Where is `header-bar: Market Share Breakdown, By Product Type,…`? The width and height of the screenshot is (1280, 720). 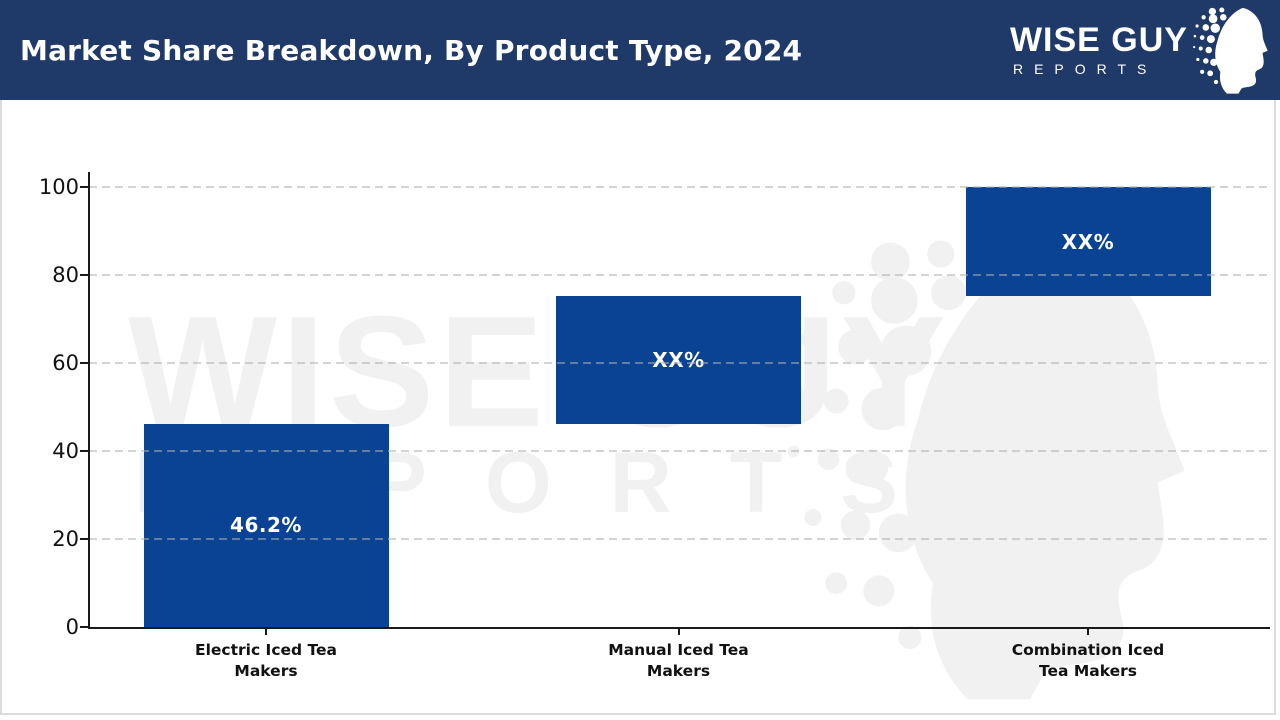 header-bar: Market Share Breakdown, By Product Type,… is located at coordinates (640, 50).